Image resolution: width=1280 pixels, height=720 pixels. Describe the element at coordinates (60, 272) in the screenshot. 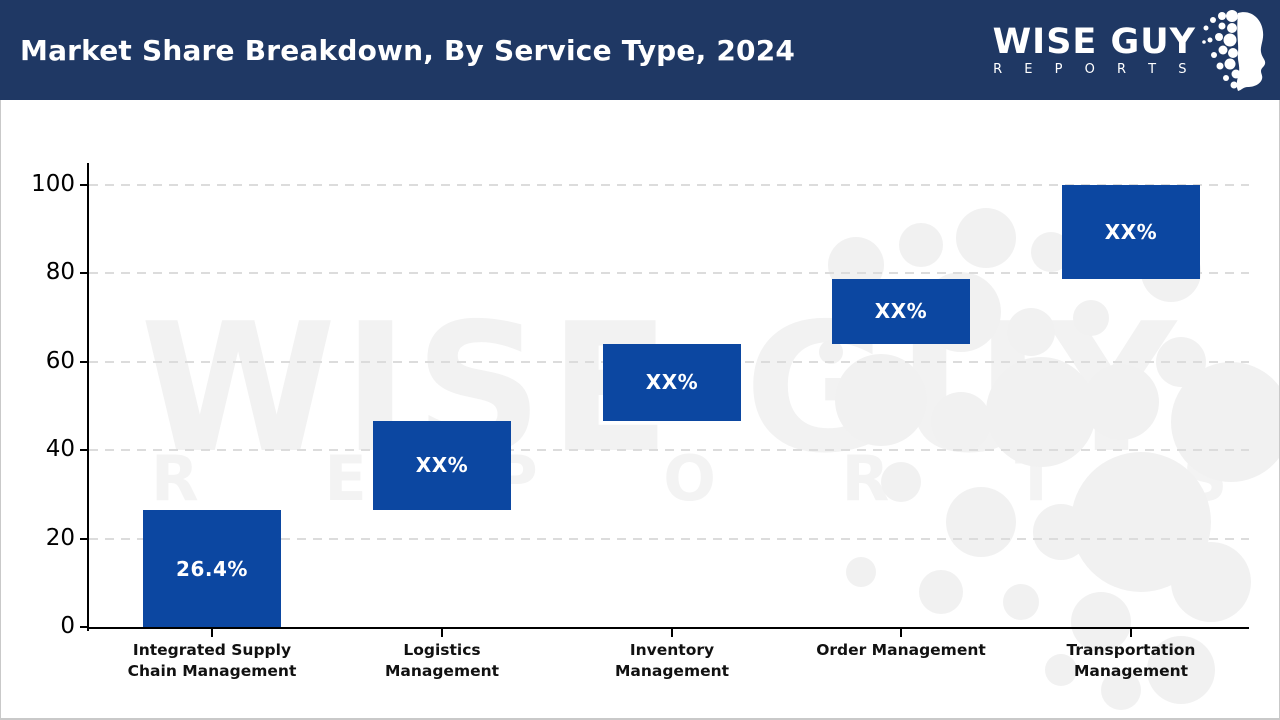

I see `y-tick-label: 80` at that location.